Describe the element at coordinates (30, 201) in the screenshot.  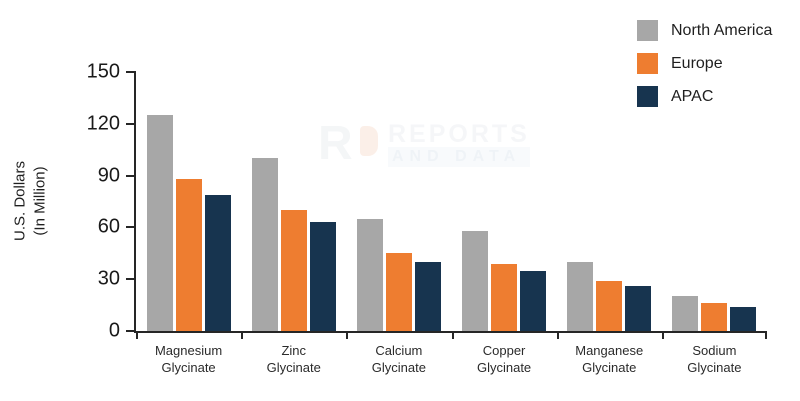
I see `y-axis-title: U.S. Dollars (In Million)` at that location.